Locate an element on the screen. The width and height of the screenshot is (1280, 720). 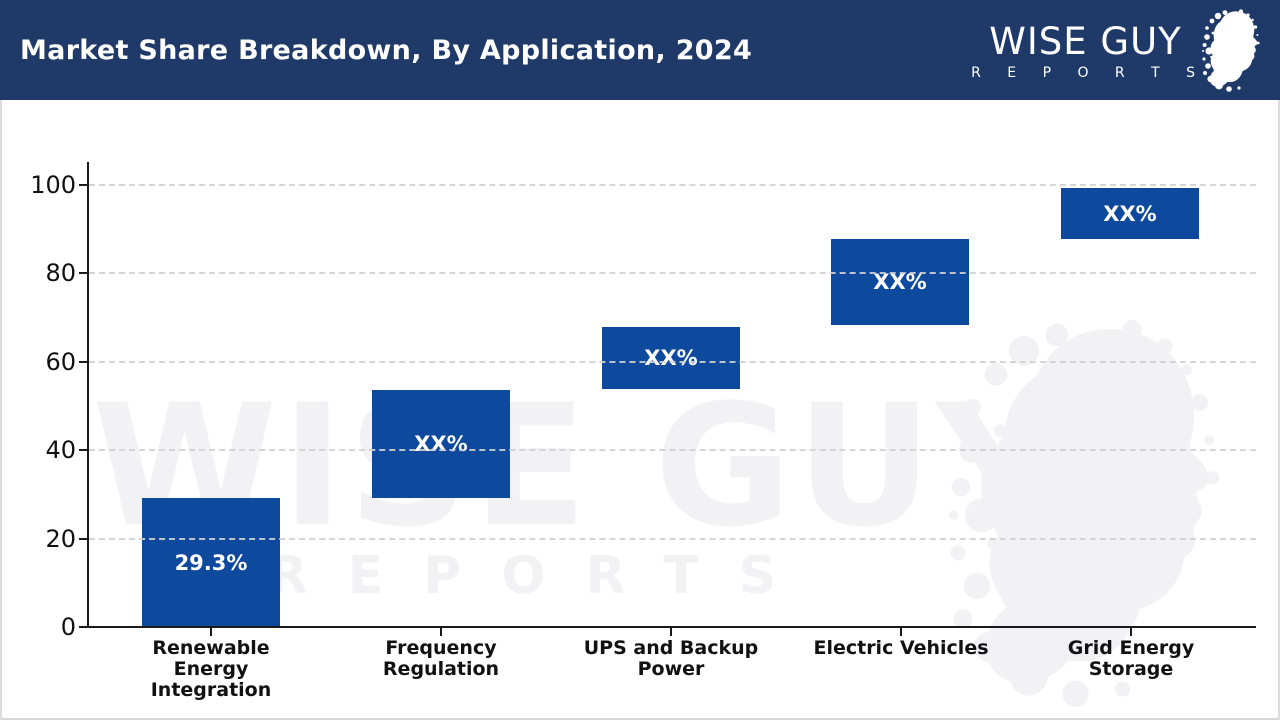
y-tick-label-20: 20 is located at coordinates (60, 539).